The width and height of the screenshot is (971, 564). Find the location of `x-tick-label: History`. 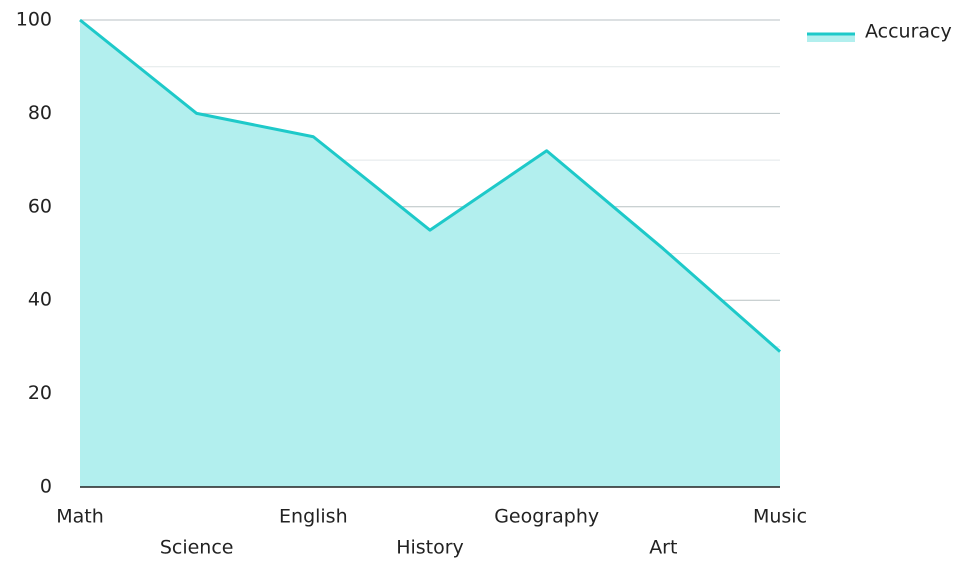

x-tick-label: History is located at coordinates (430, 548).